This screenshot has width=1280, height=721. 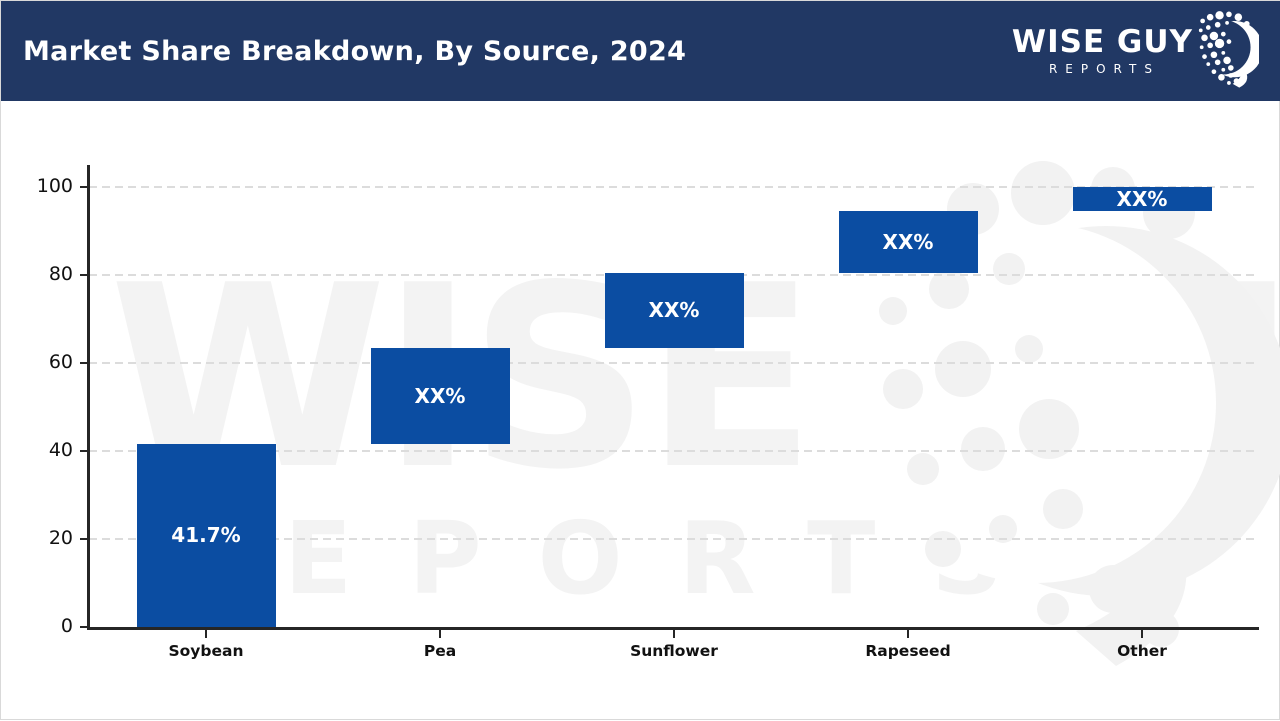 I want to click on bar-soybean: 41.7%, so click(x=206, y=535).